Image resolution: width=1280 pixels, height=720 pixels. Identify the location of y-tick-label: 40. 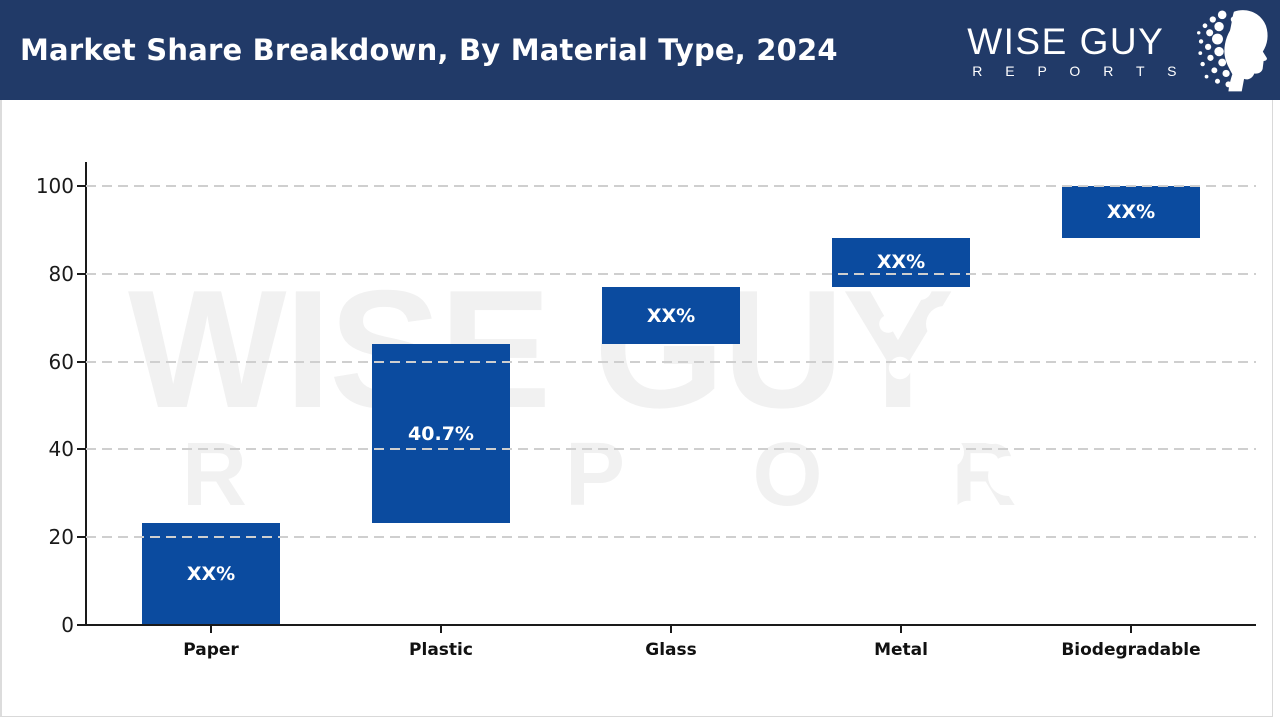
(61, 449).